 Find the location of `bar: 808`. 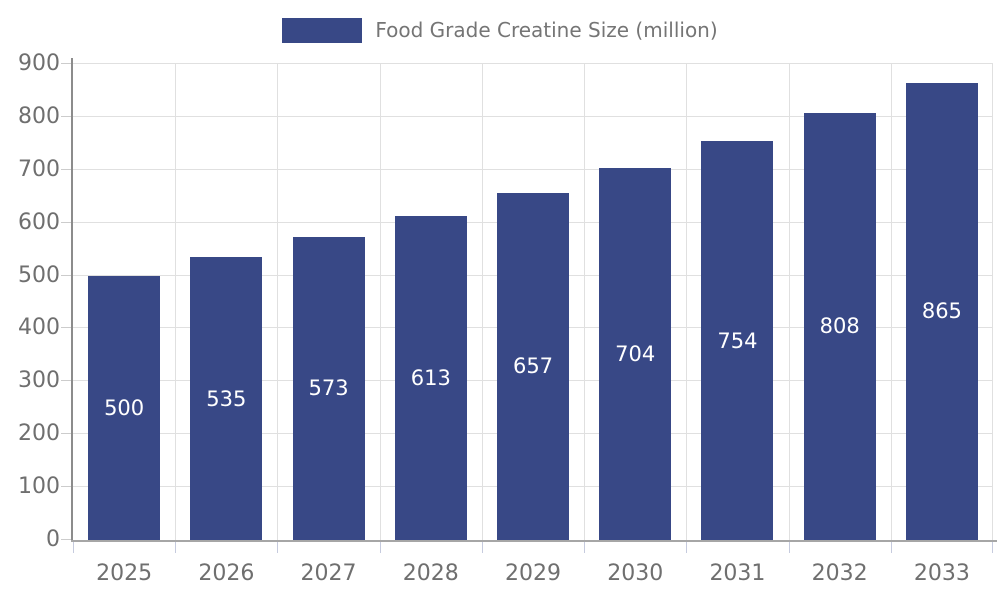

bar: 808 is located at coordinates (839, 326).